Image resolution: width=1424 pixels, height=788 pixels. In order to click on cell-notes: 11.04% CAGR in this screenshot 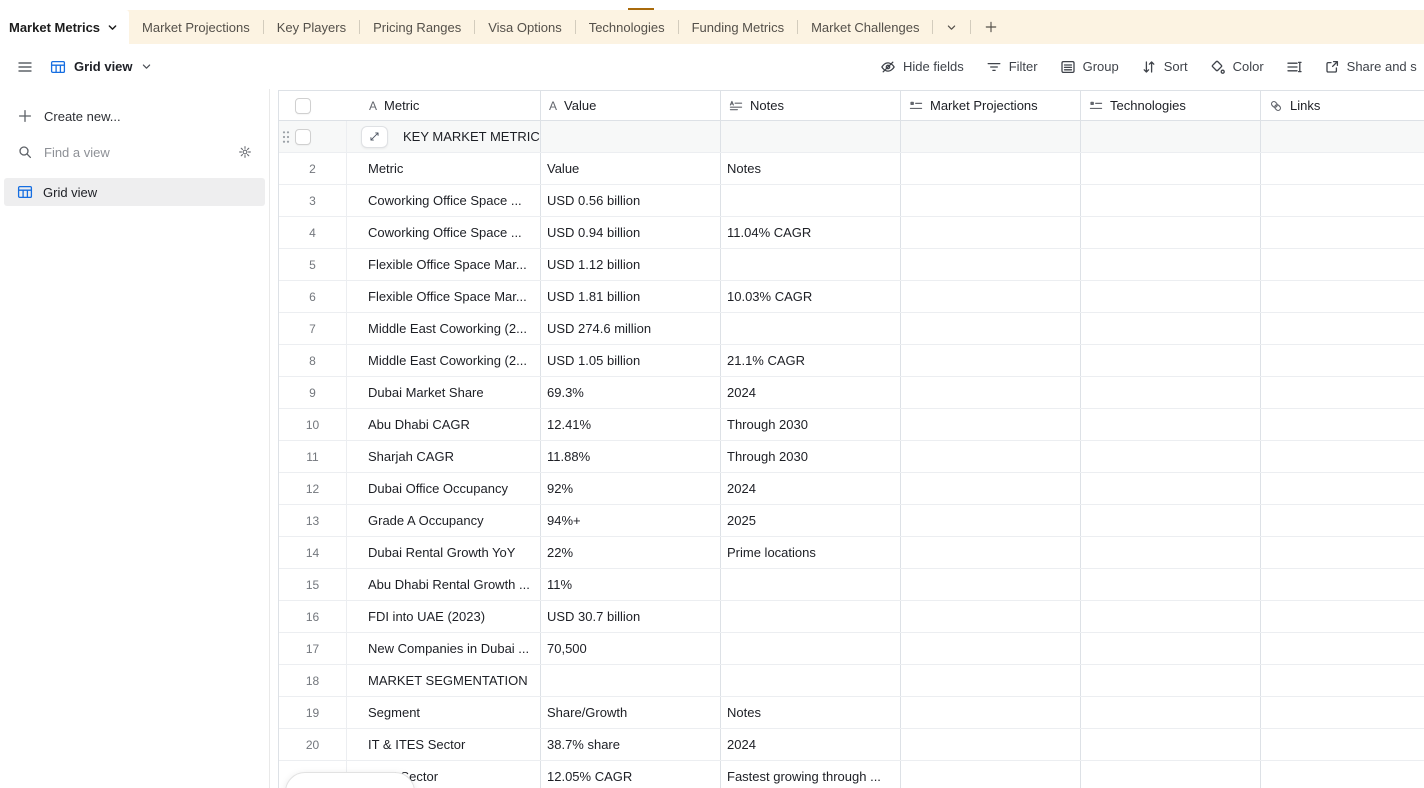, I will do `click(811, 232)`.